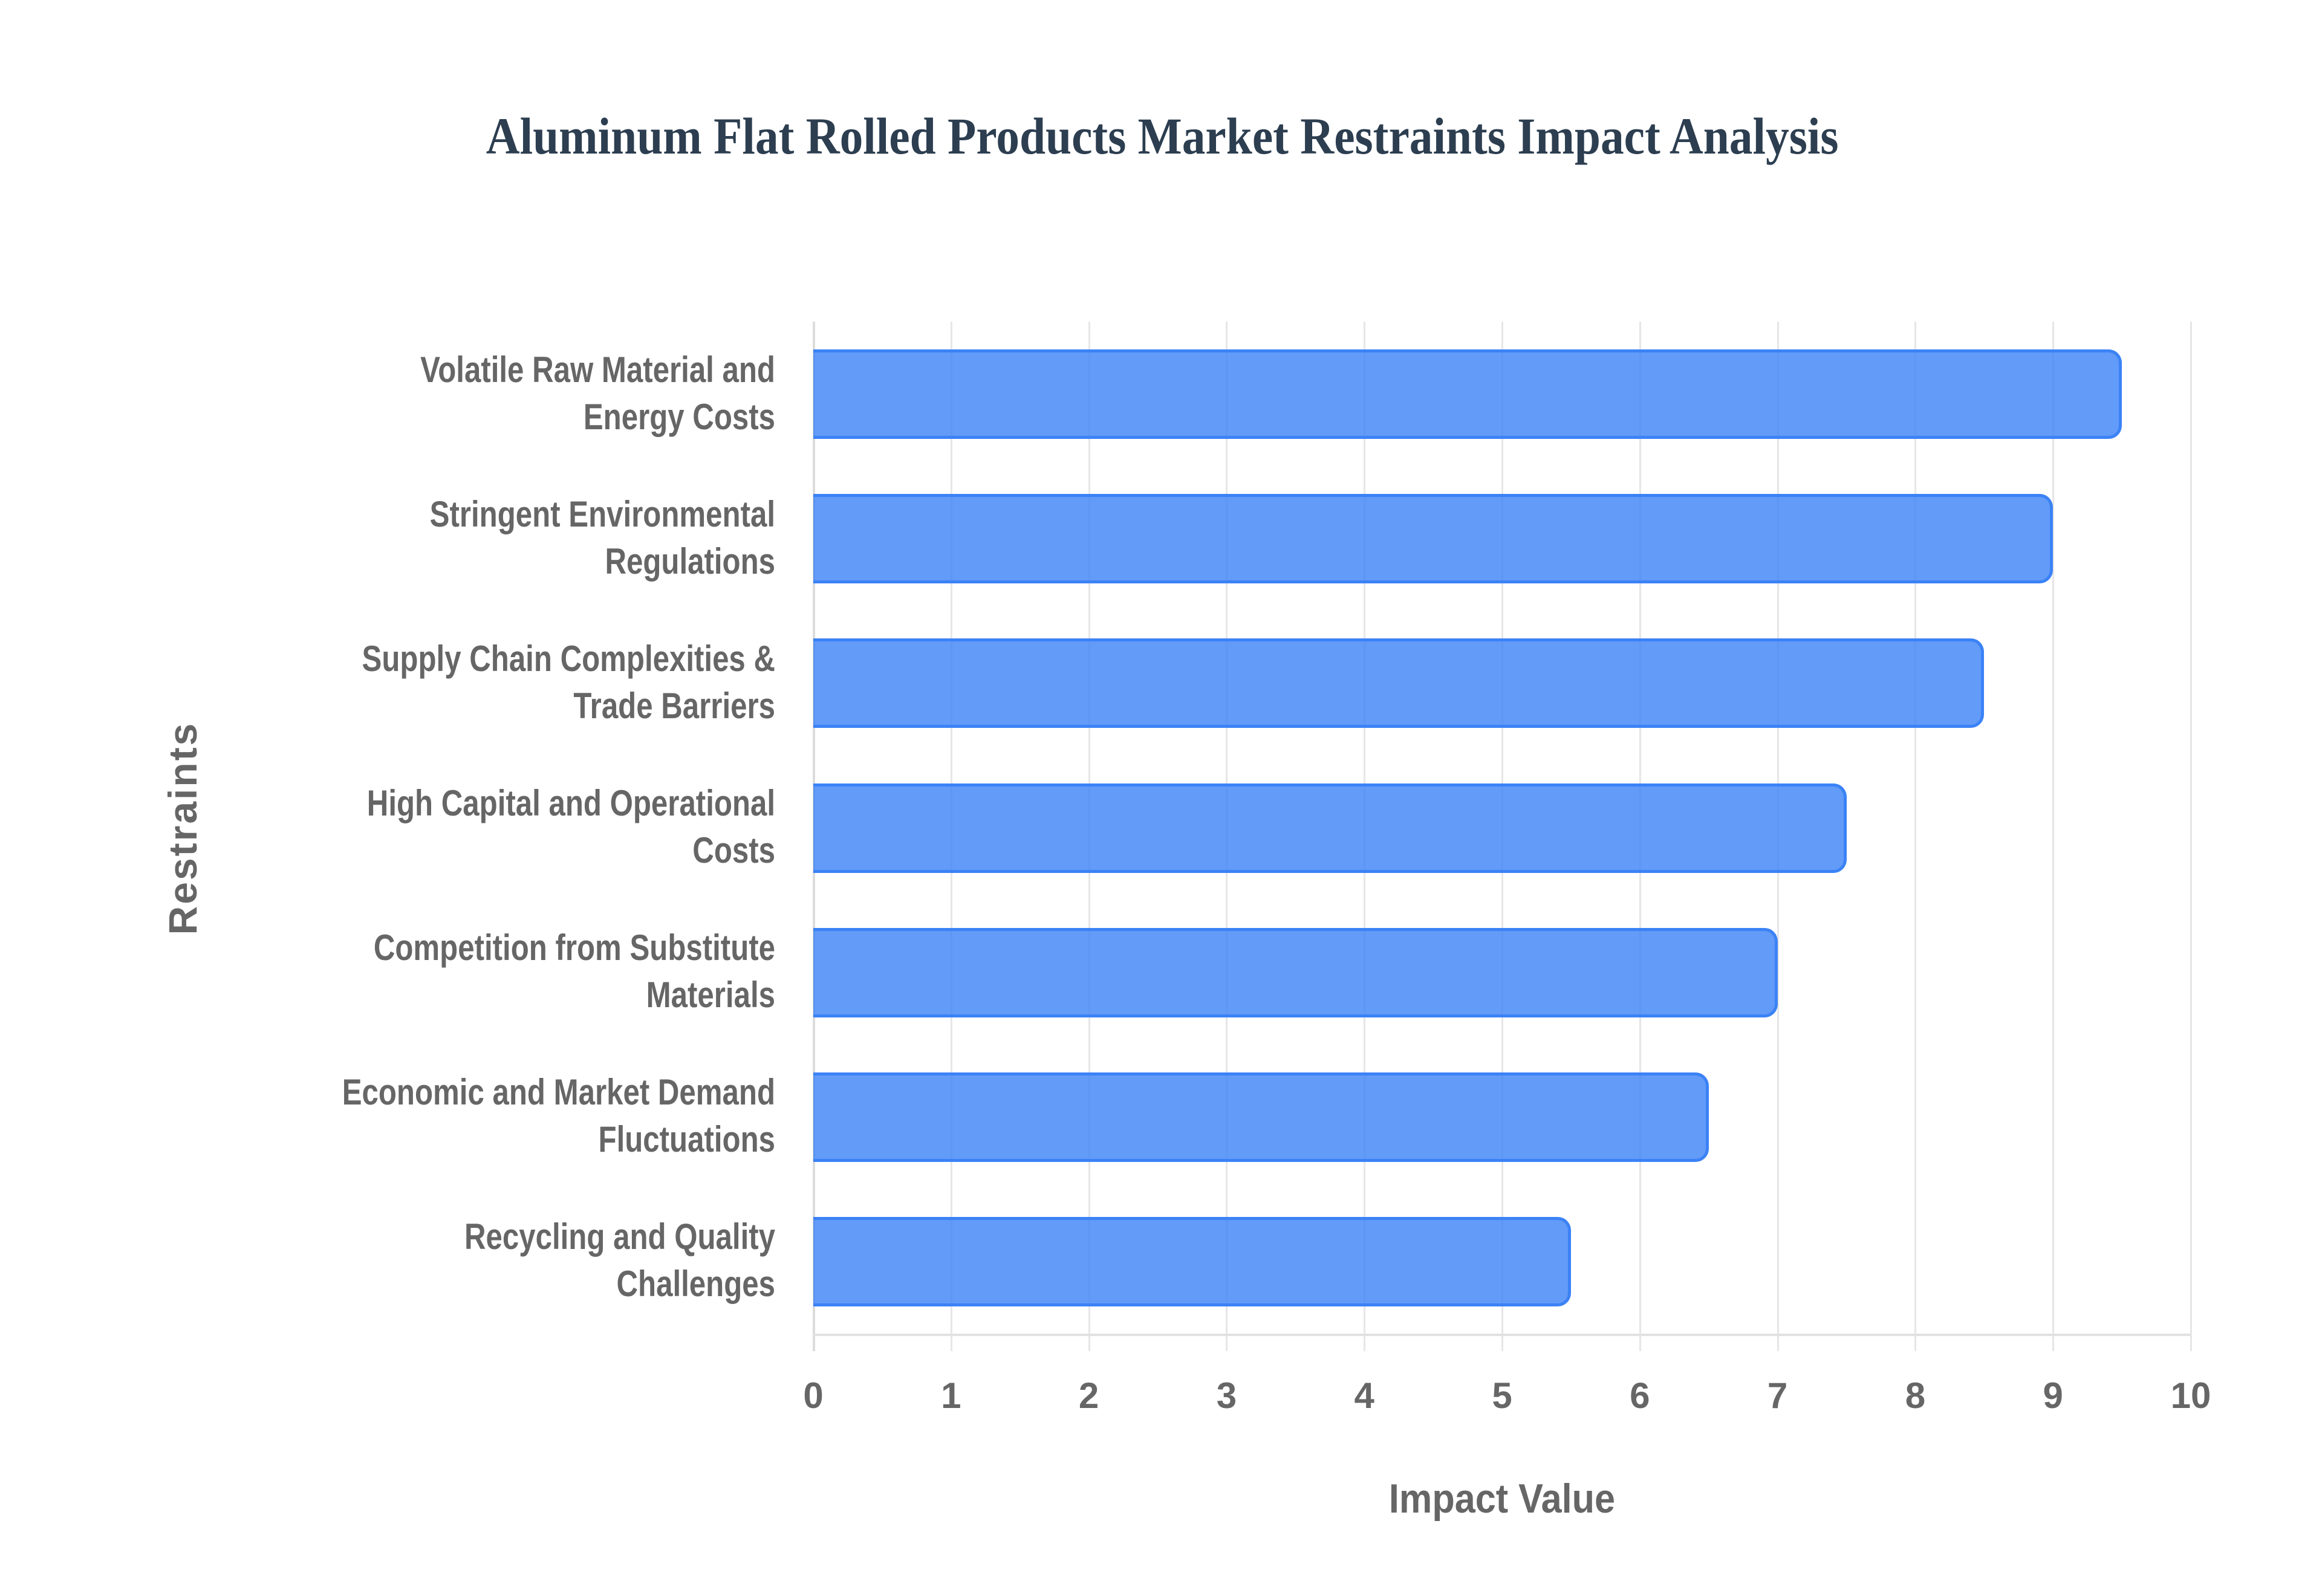  What do you see at coordinates (182, 828) in the screenshot?
I see `y-axis-title: Restraints` at bounding box center [182, 828].